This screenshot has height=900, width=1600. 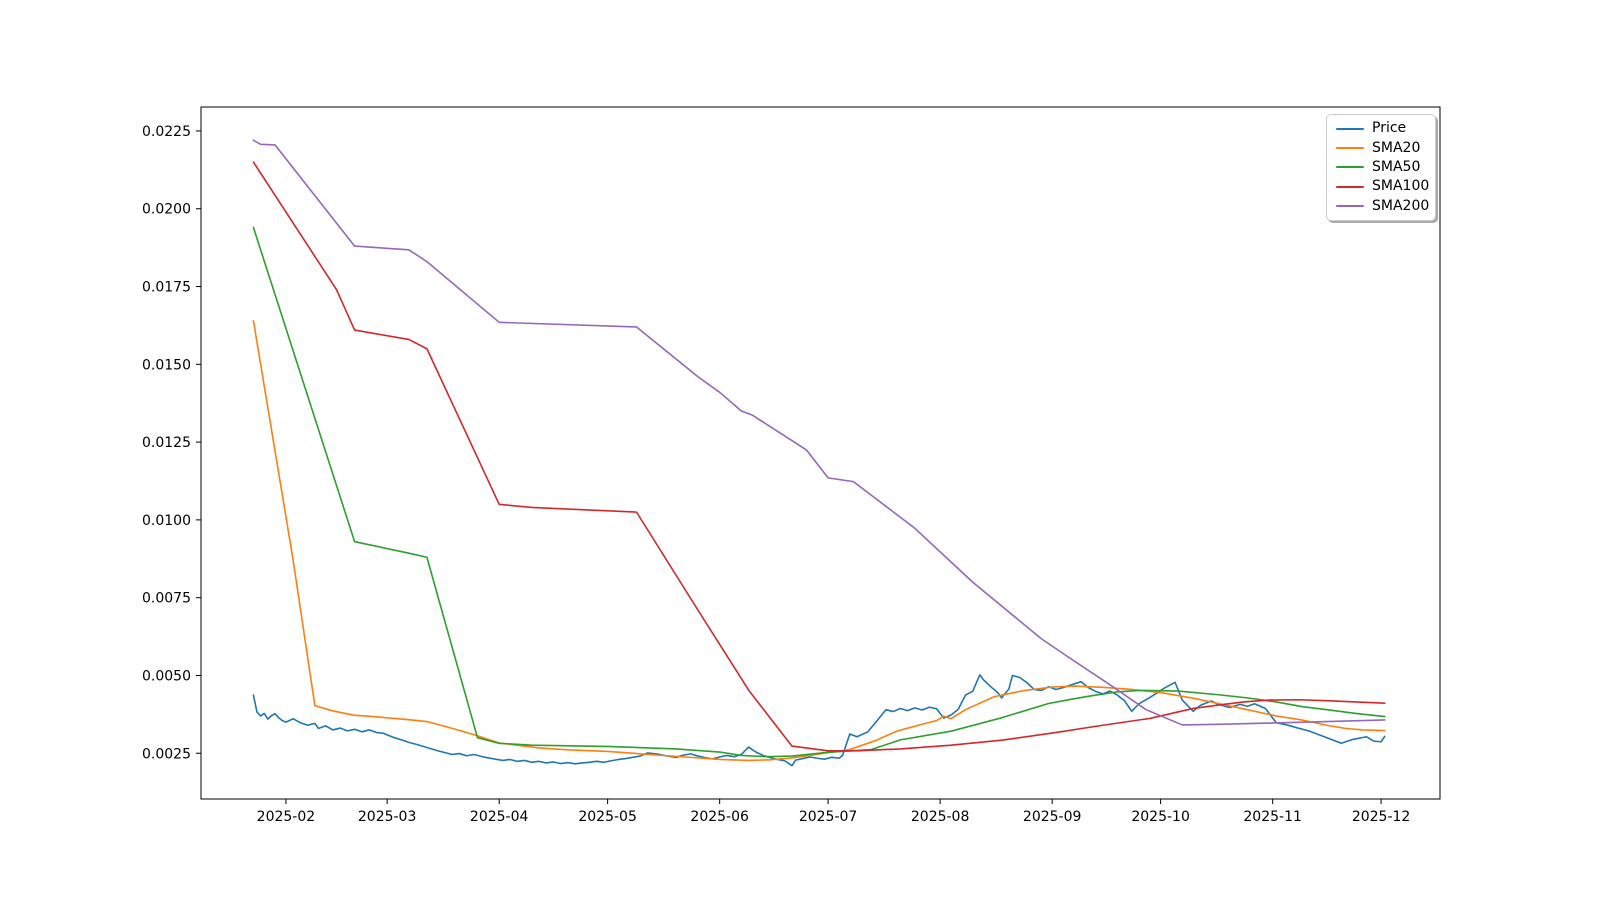 What do you see at coordinates (166, 521) in the screenshot?
I see `y-tick-label: 0.0100` at bounding box center [166, 521].